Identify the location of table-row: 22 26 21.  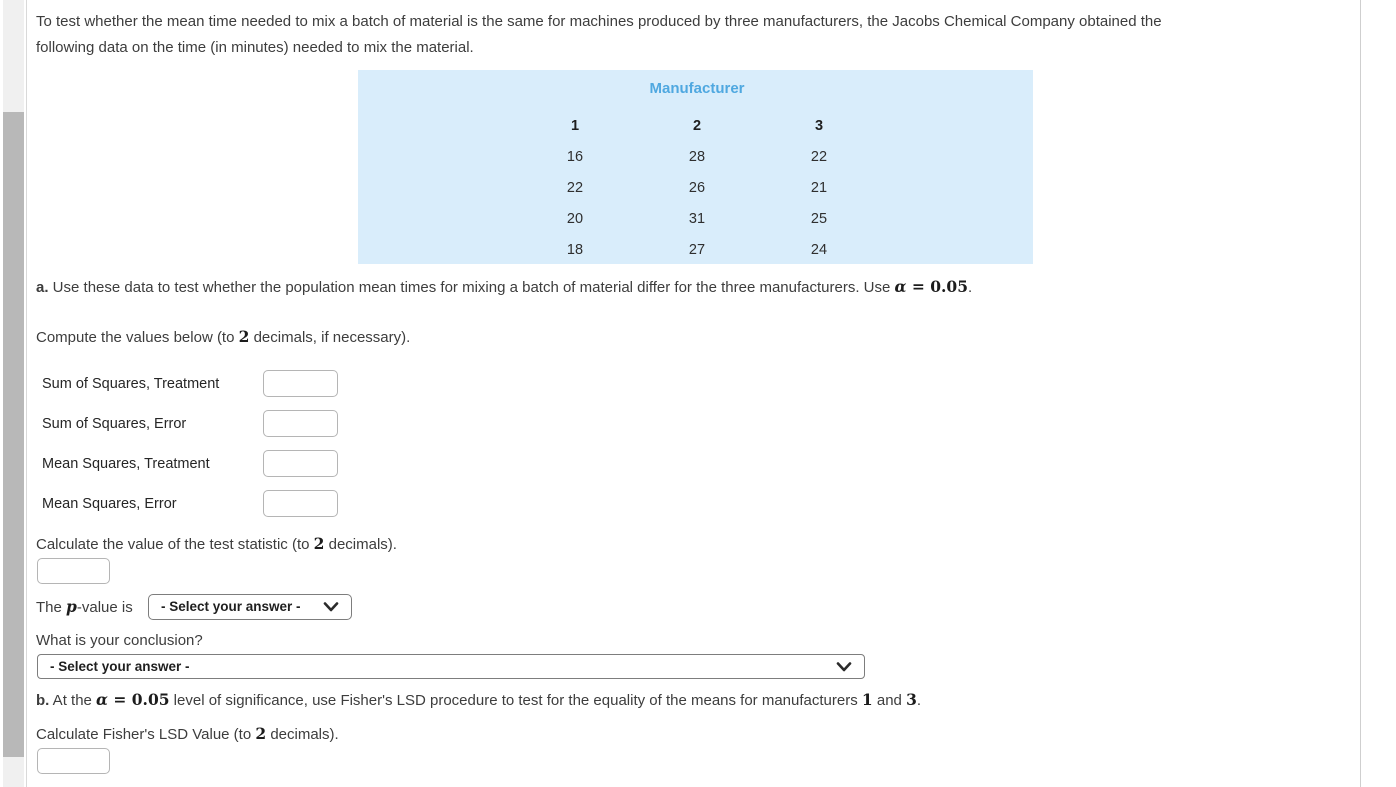
(697, 188).